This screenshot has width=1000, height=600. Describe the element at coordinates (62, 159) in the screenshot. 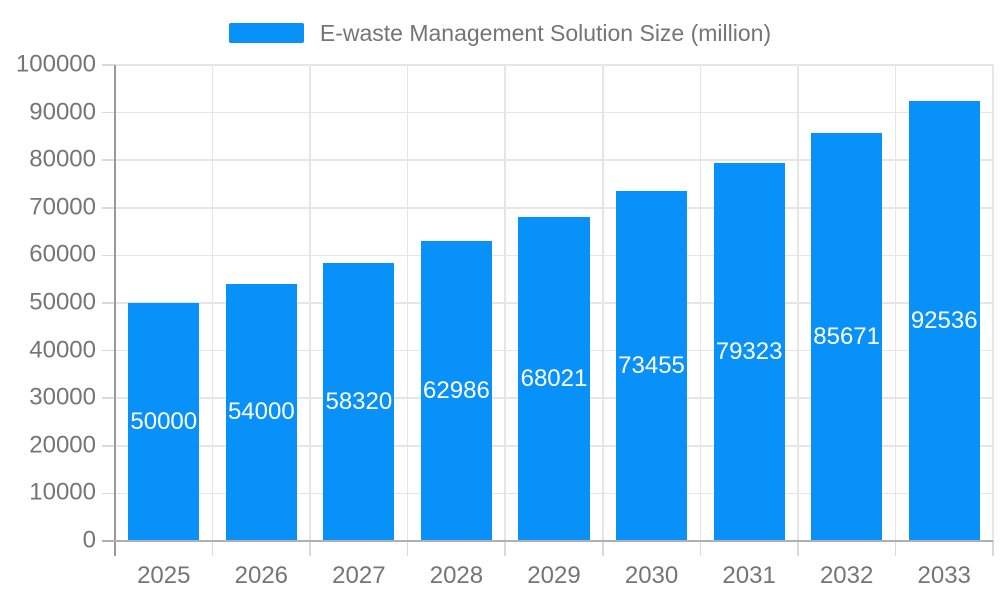

I see `y-axis-tick-label: 80000` at that location.